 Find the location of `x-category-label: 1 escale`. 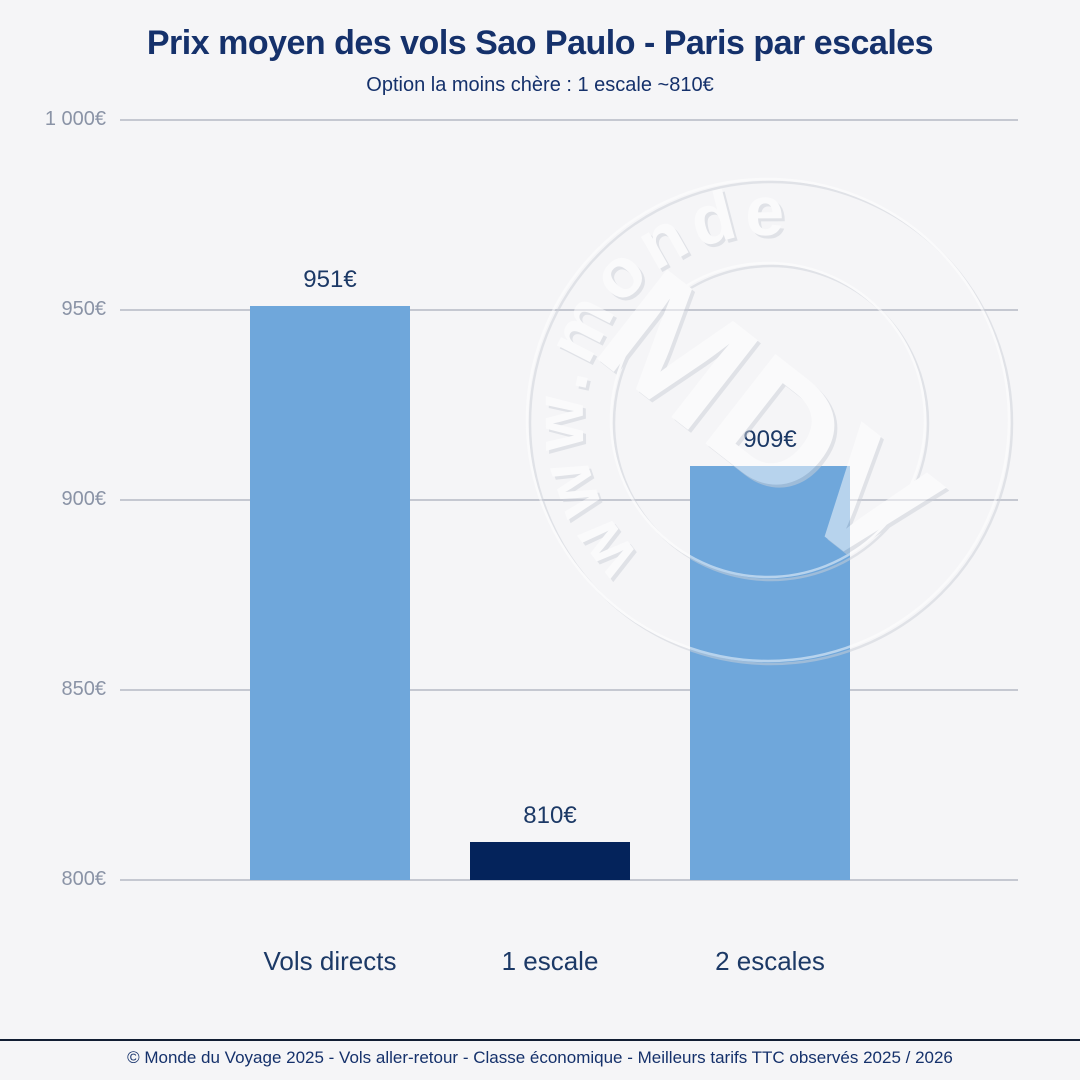

x-category-label: 1 escale is located at coordinates (550, 961).